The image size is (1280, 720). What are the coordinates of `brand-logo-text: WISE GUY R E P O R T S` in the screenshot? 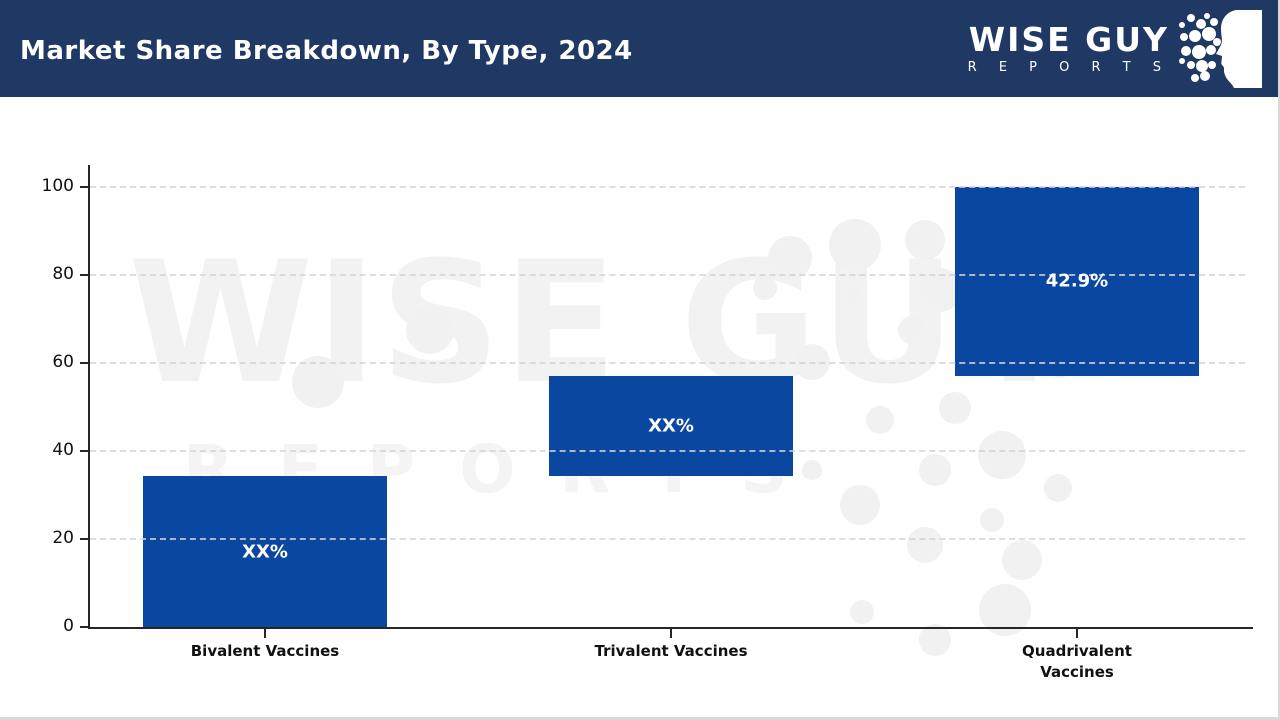 It's located at (1069, 49).